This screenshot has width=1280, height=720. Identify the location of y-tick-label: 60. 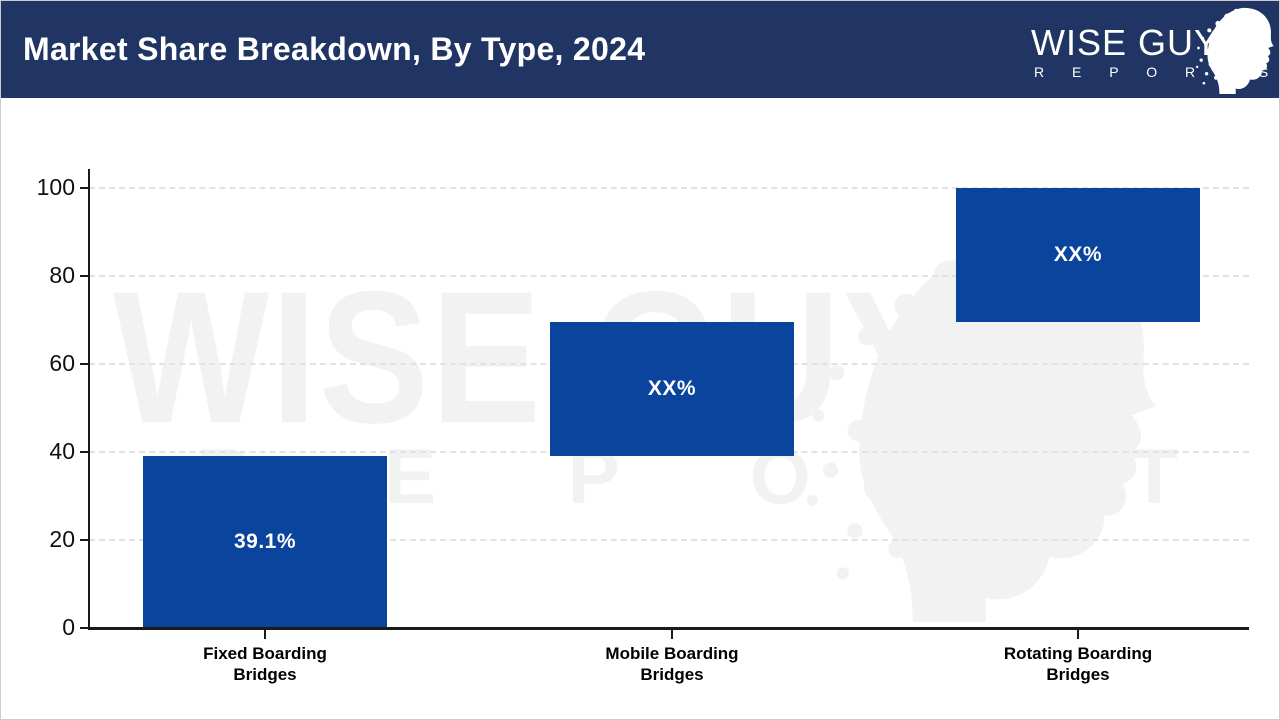
(62, 363).